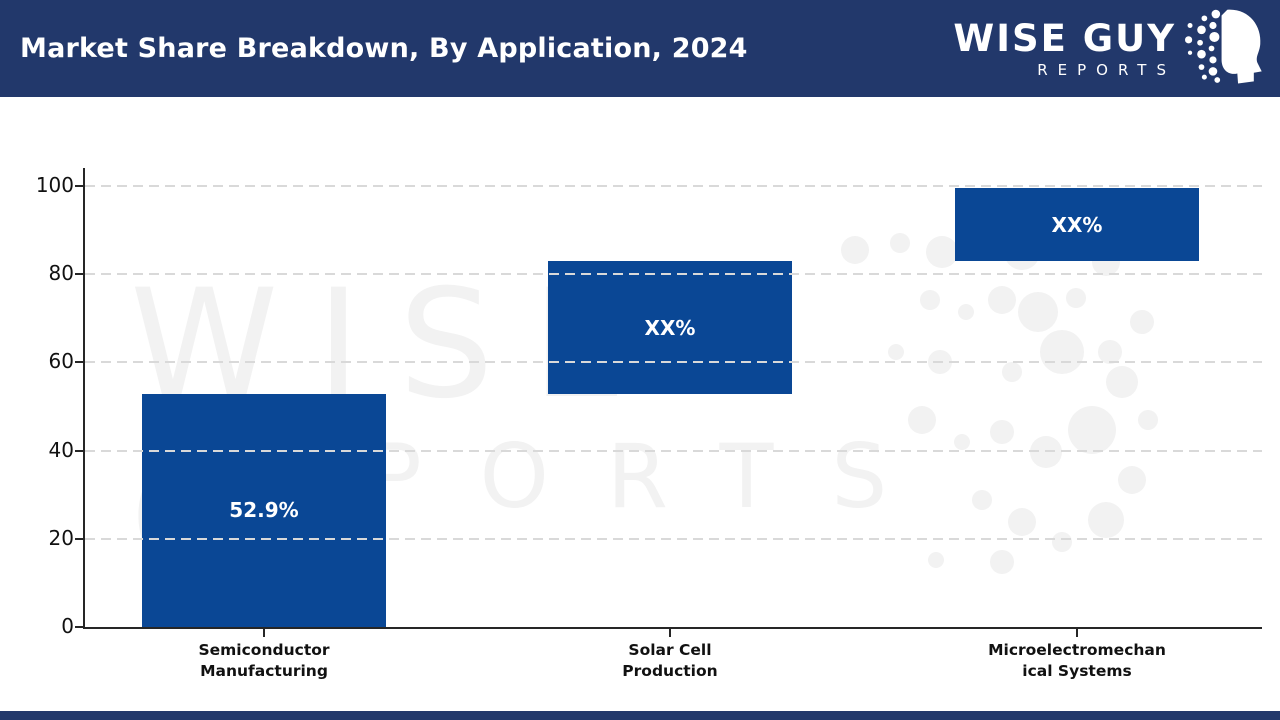  Describe the element at coordinates (61, 537) in the screenshot. I see `y-axis-tick-label: 20` at that location.